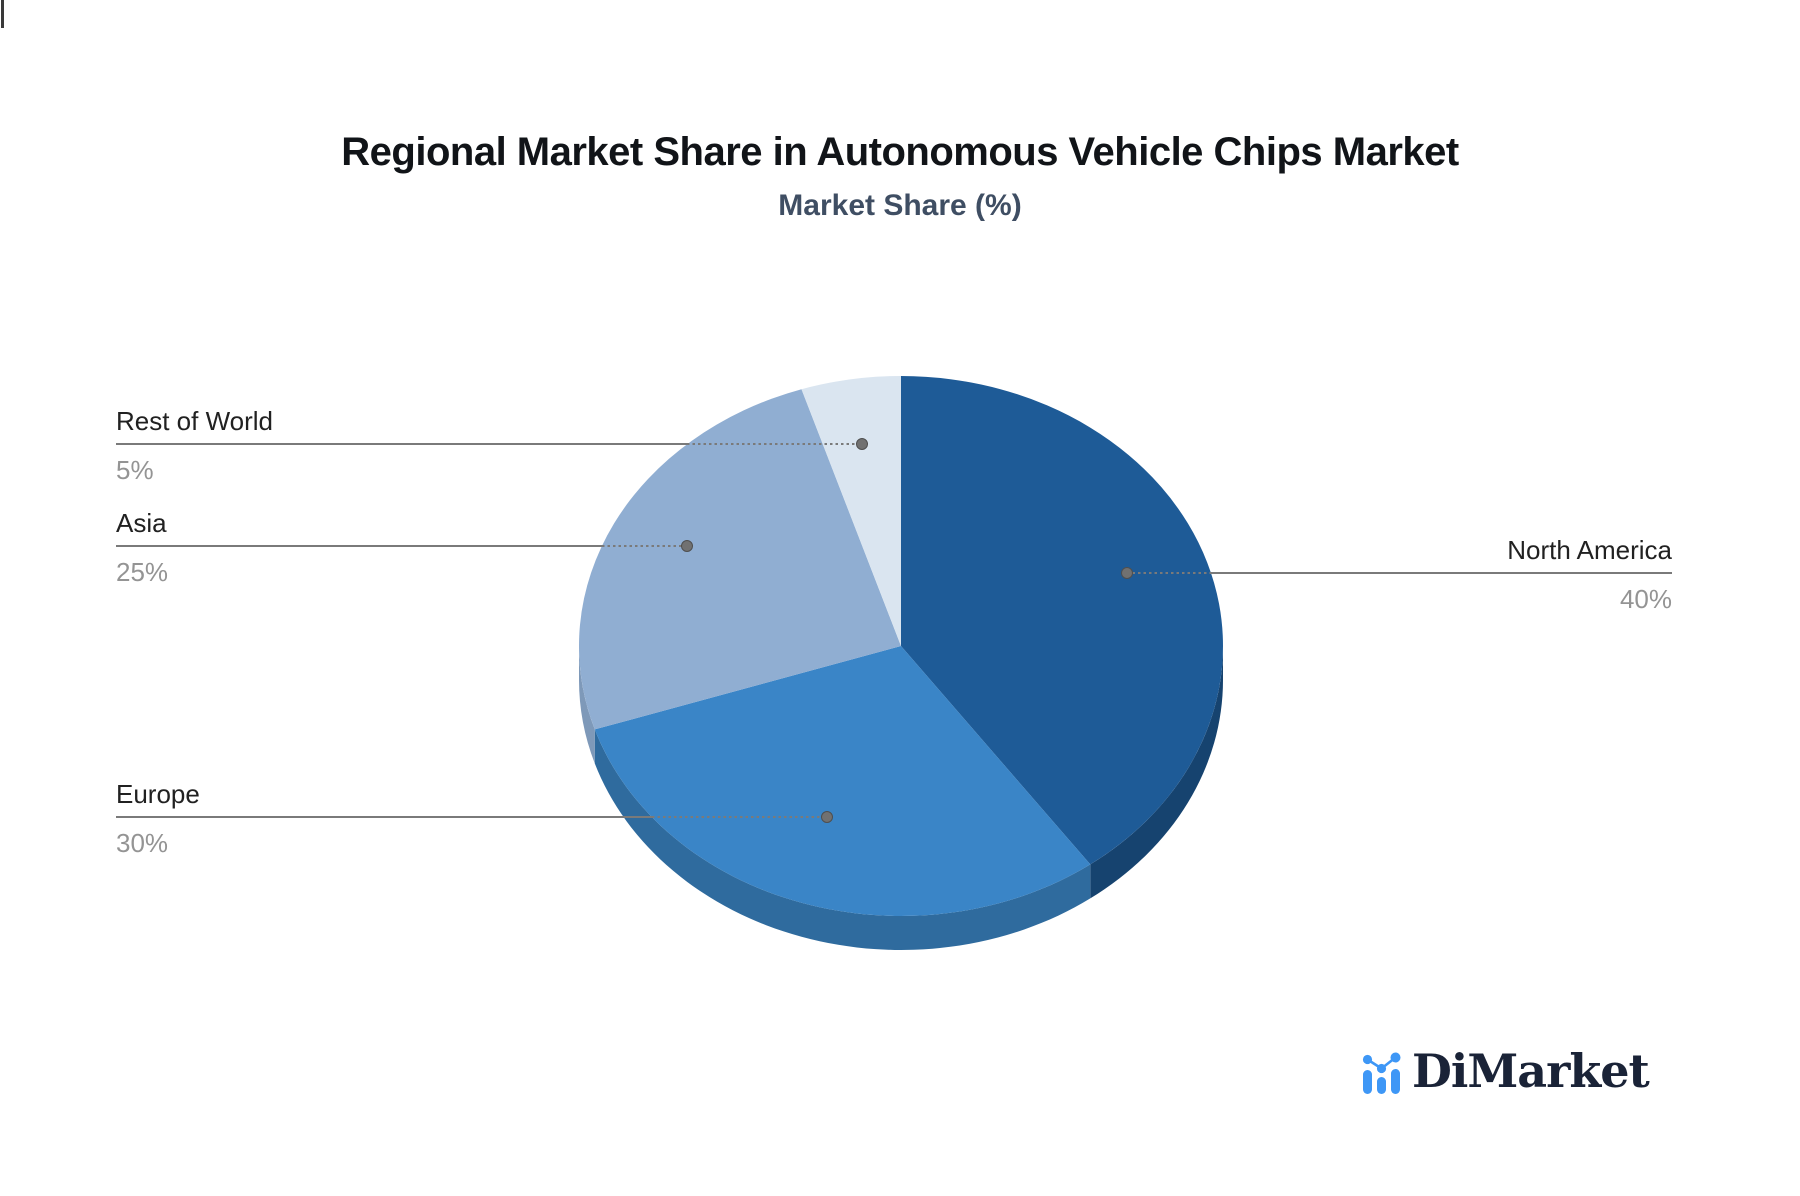 The width and height of the screenshot is (1800, 1196). What do you see at coordinates (158, 794) in the screenshot?
I see `slice-label-europe: Europe` at bounding box center [158, 794].